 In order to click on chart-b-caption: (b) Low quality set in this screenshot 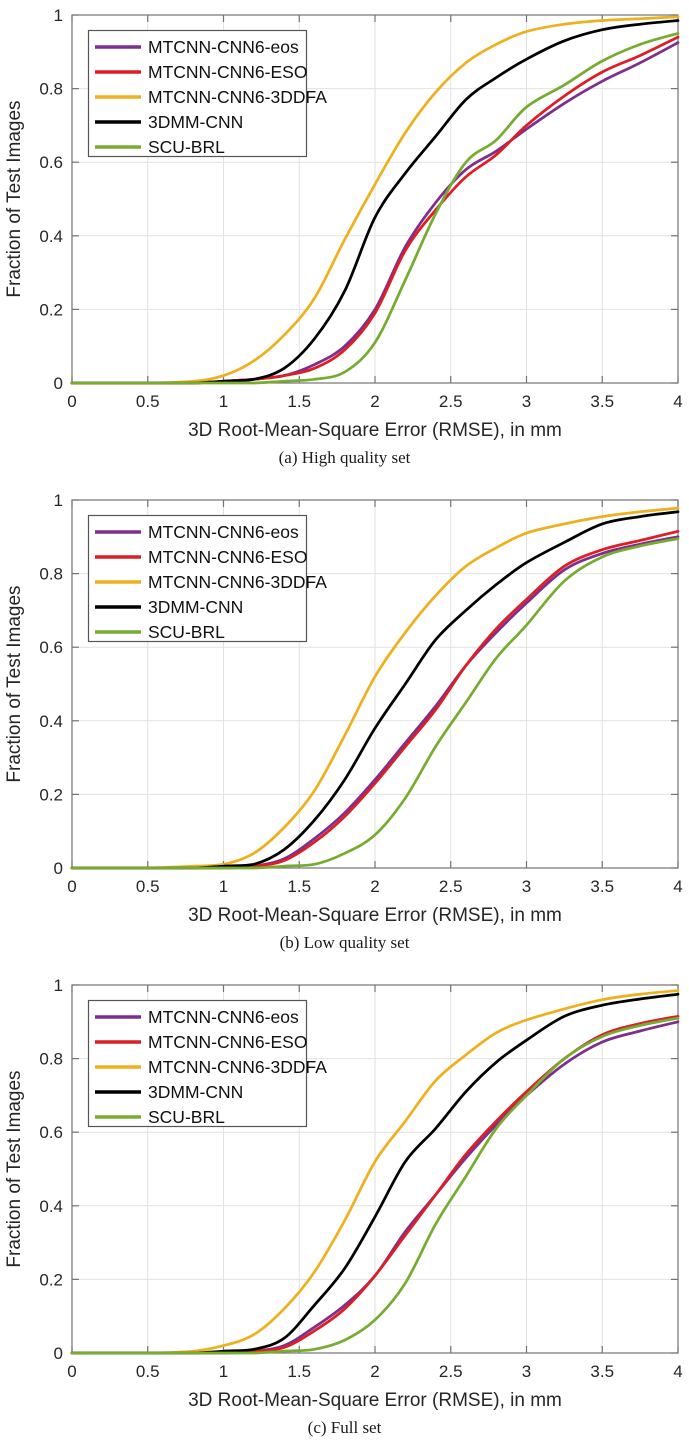, I will do `click(344, 942)`.